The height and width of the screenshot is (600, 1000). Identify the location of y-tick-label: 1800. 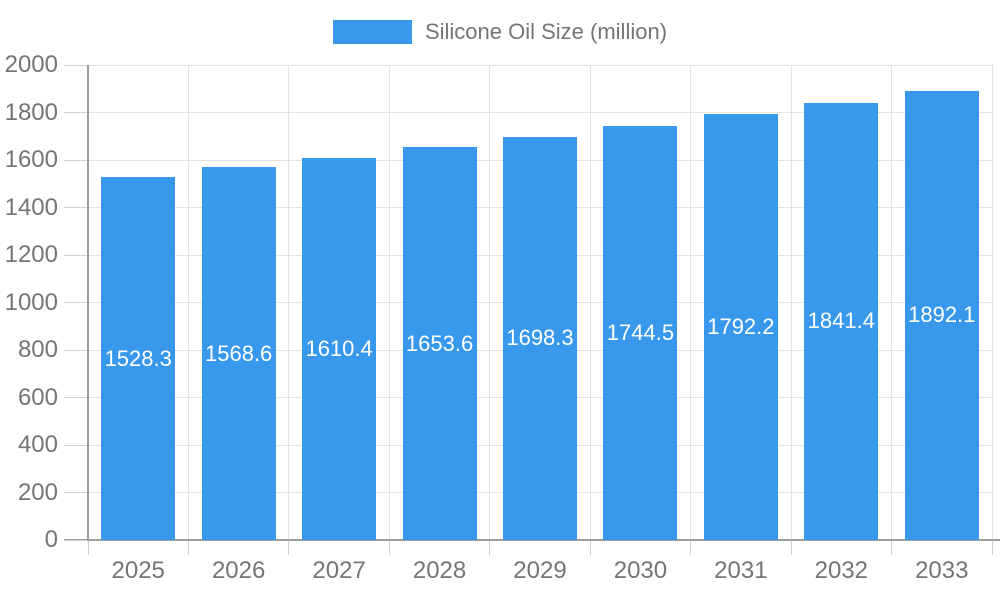
(31, 112).